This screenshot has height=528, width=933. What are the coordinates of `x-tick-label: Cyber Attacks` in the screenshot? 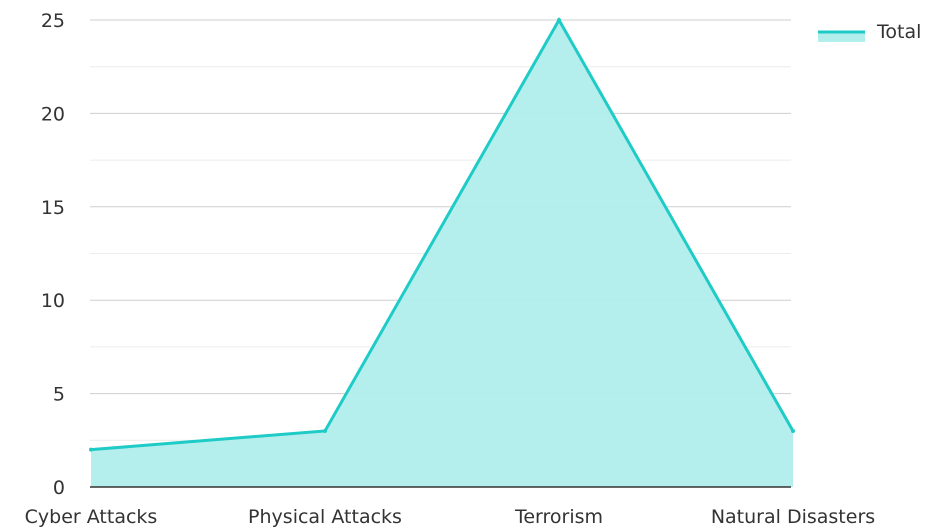 It's located at (91, 517).